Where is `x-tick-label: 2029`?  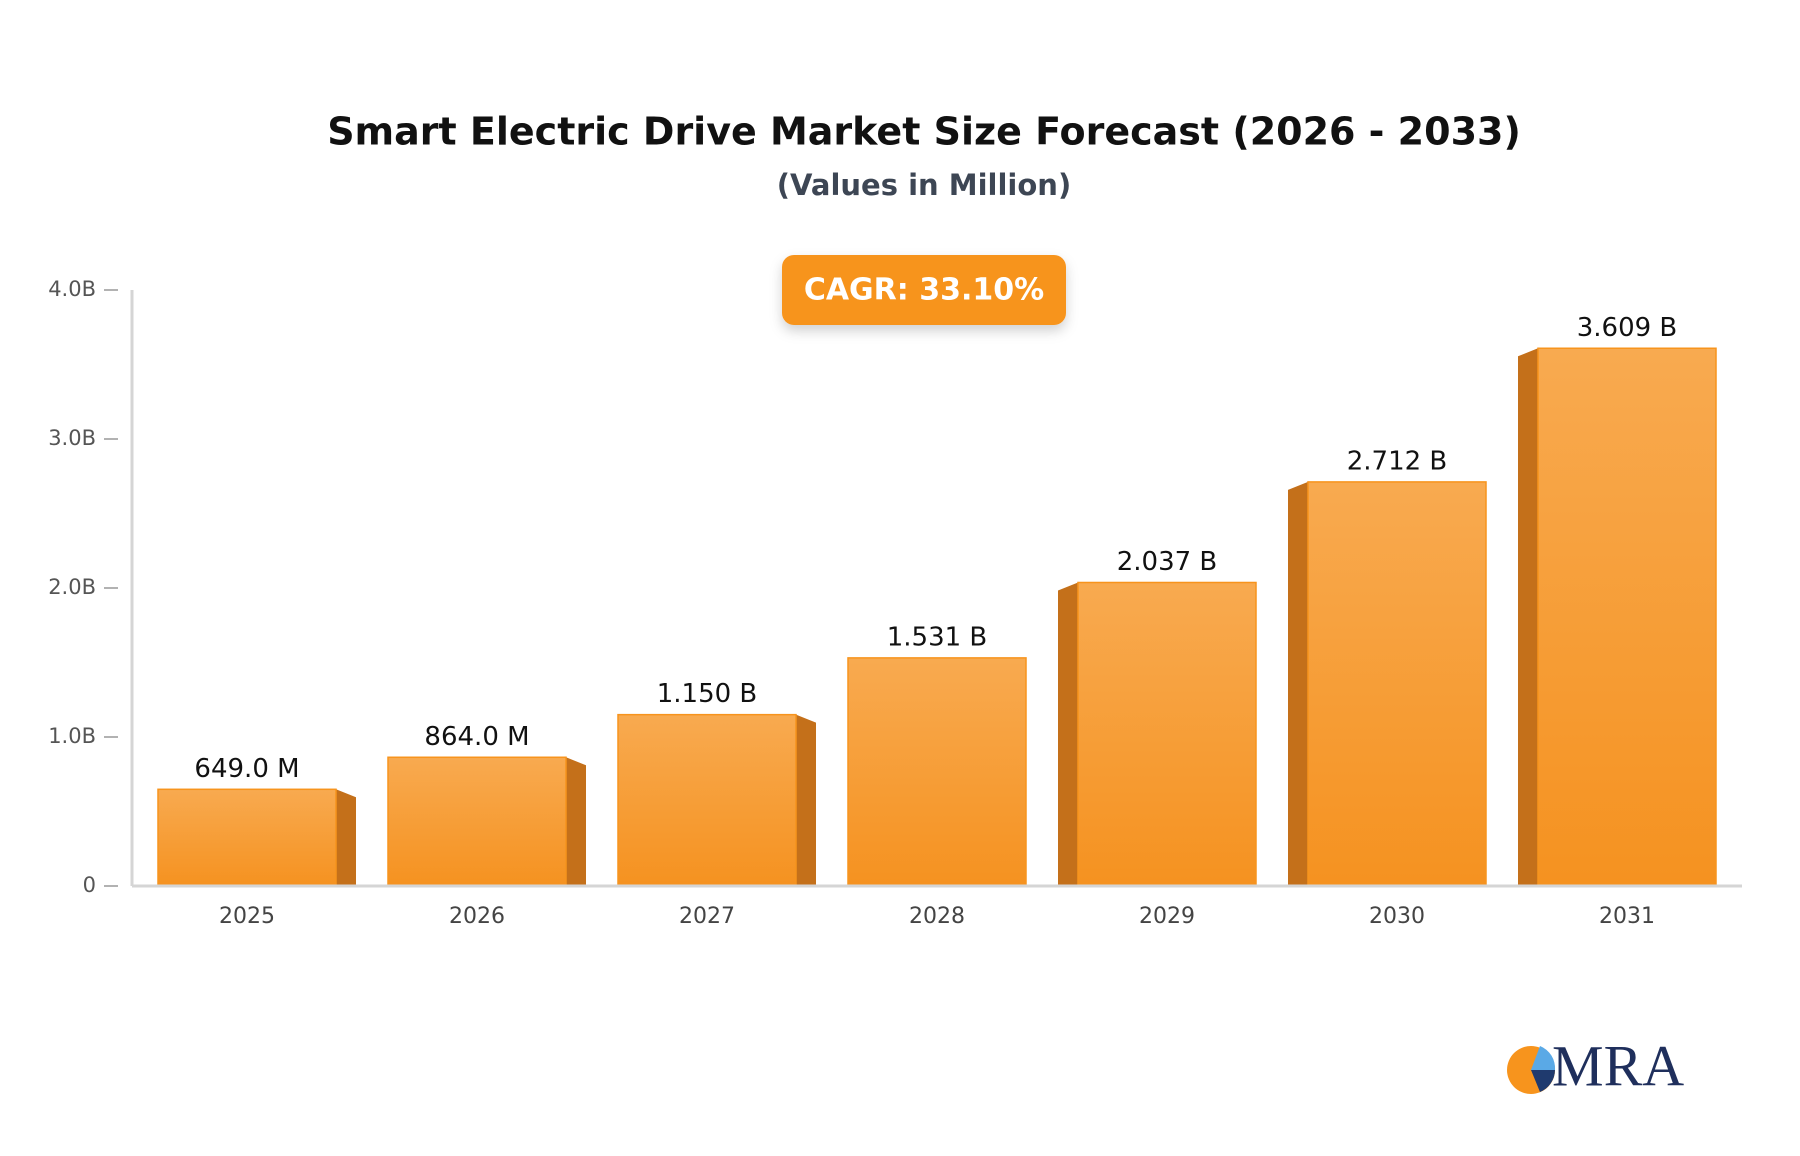
x-tick-label: 2029 is located at coordinates (1167, 916).